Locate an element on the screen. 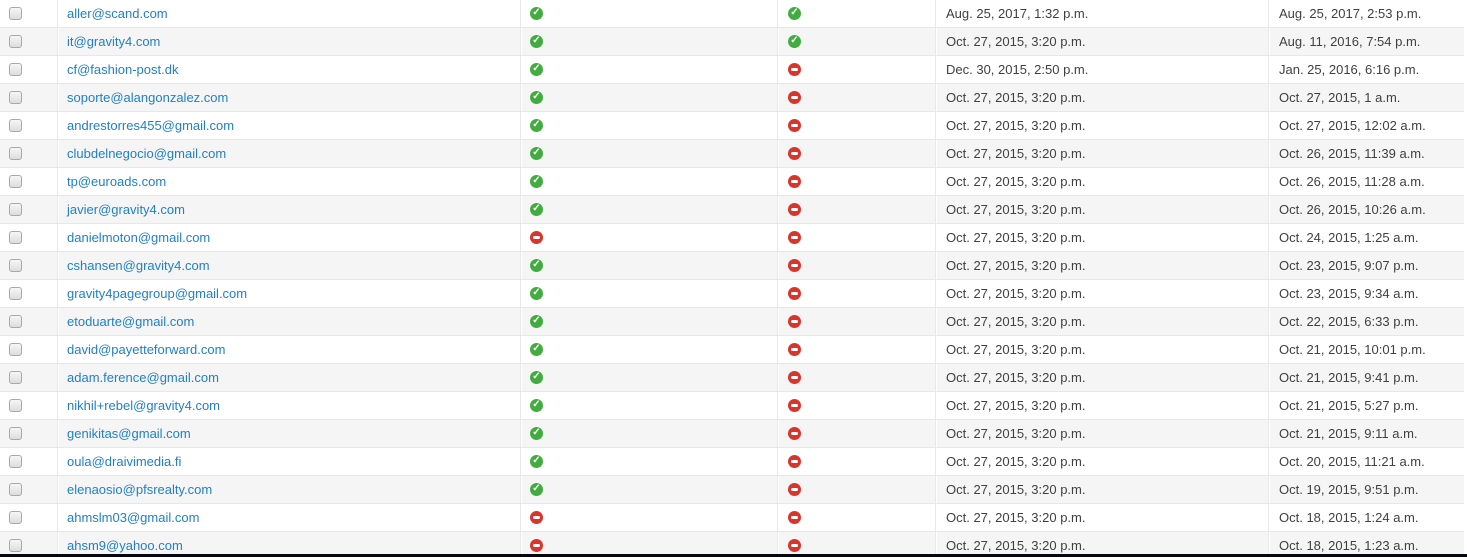 This screenshot has height=557, width=1467. email-link: ahsm9@yahoo.com is located at coordinates (125, 545).